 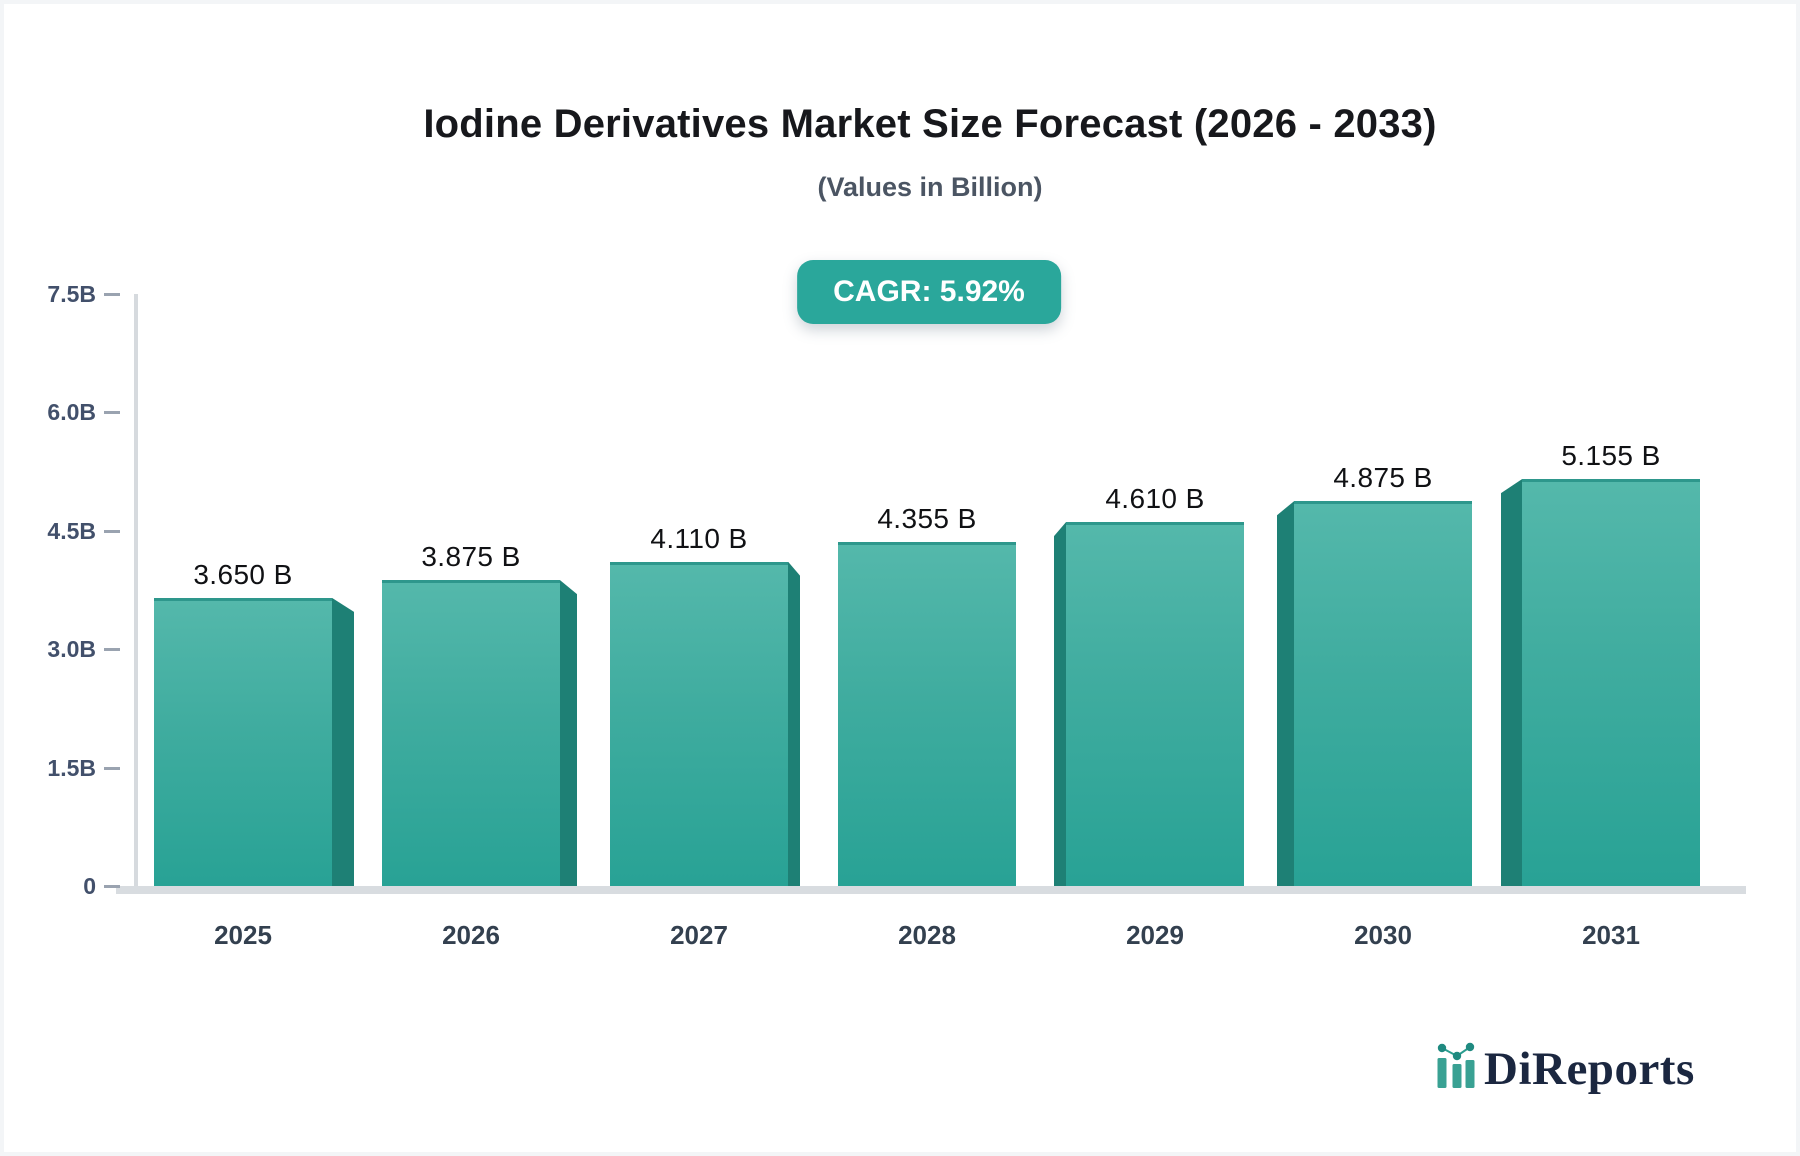 What do you see at coordinates (471, 557) in the screenshot?
I see `bar-value-label: 3.875 B` at bounding box center [471, 557].